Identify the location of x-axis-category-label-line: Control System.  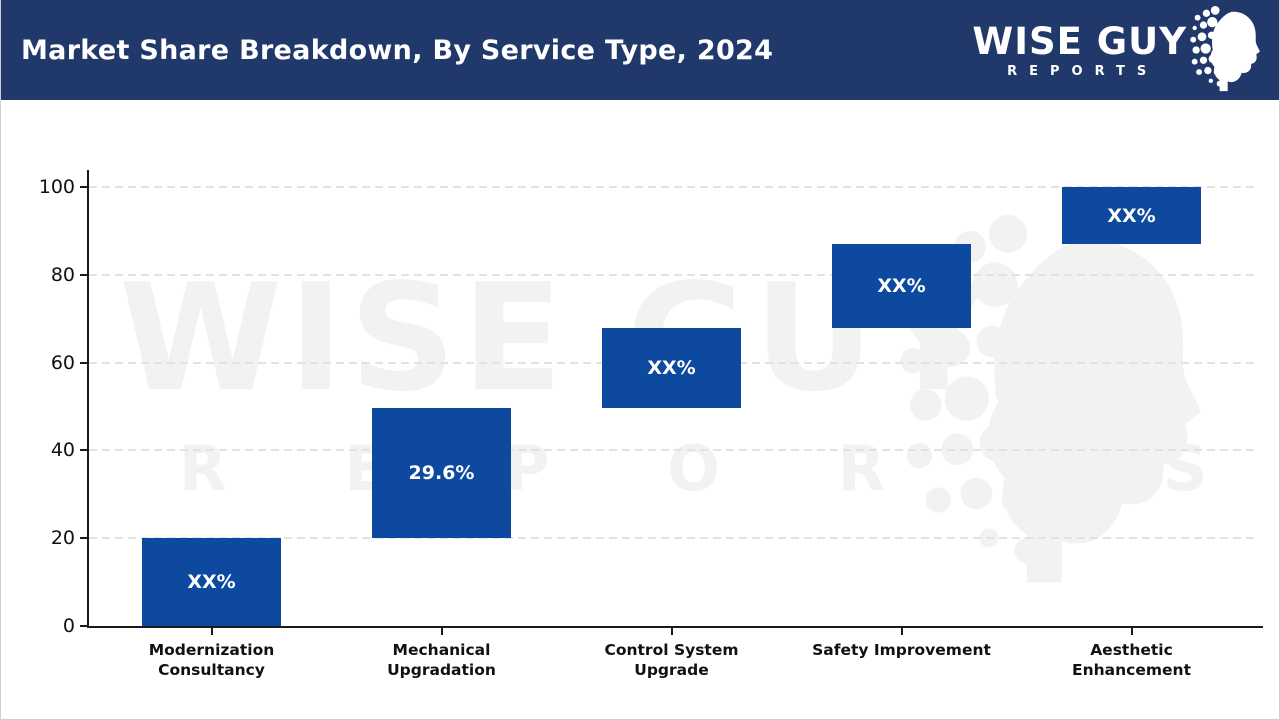
(671, 650).